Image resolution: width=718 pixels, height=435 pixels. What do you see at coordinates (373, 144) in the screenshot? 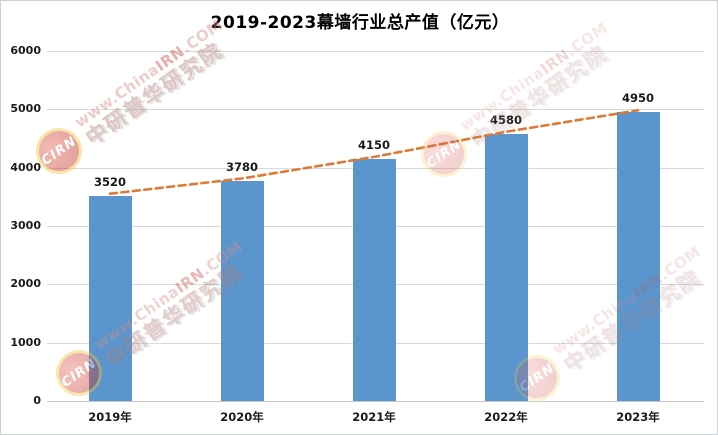
I see `bar-value-label: 4150` at bounding box center [373, 144].